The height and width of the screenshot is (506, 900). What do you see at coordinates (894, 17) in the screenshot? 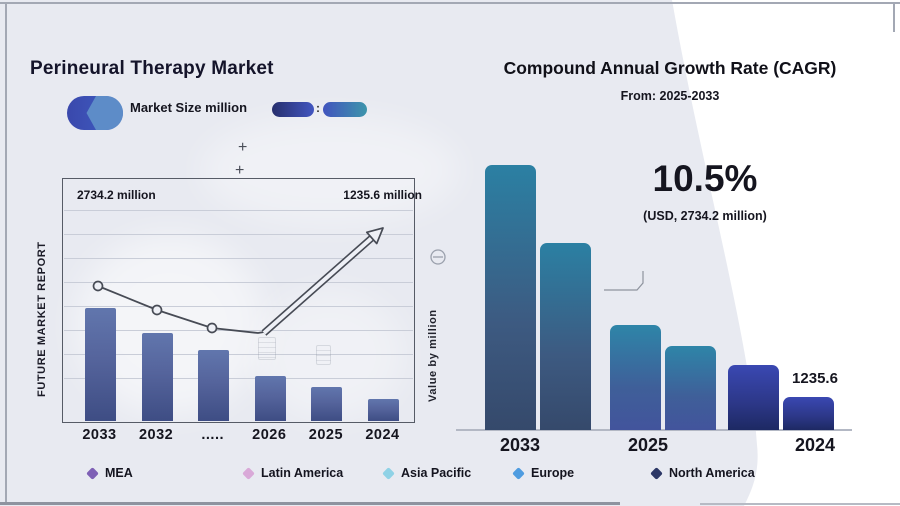
I see `frame-right-top` at bounding box center [894, 17].